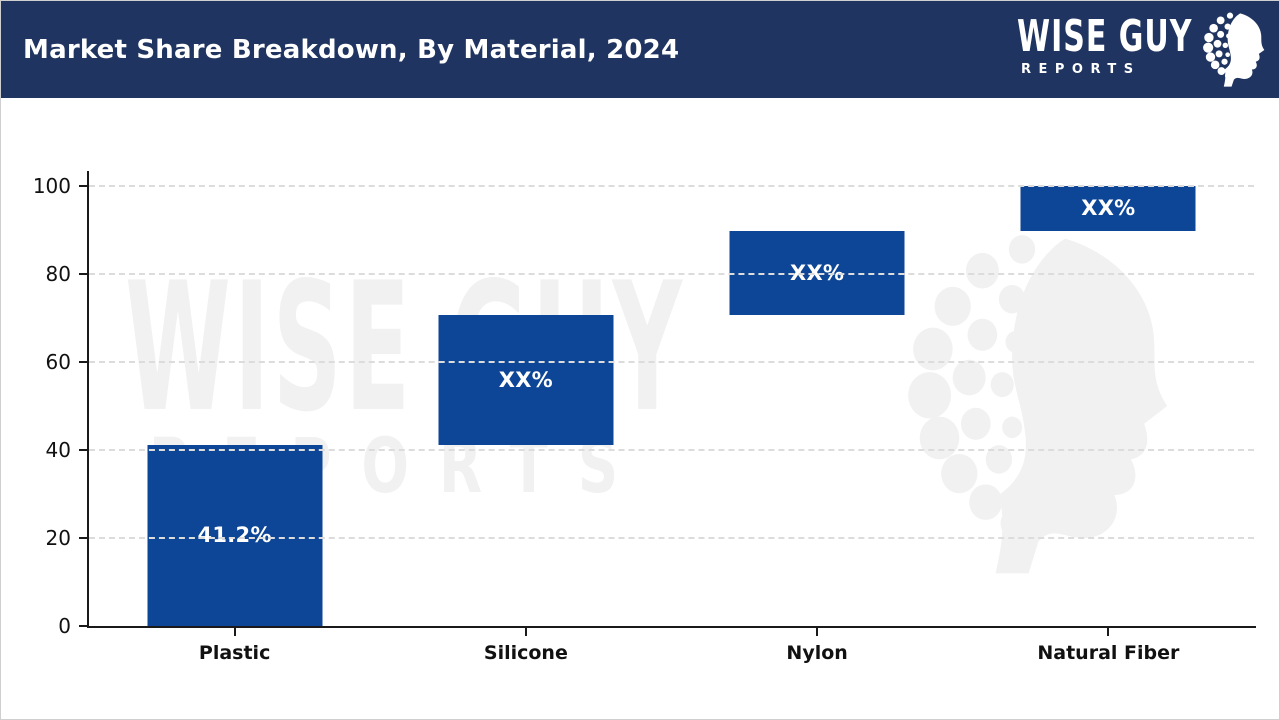  I want to click on logo-subtitle: REPORTS, so click(1081, 69).